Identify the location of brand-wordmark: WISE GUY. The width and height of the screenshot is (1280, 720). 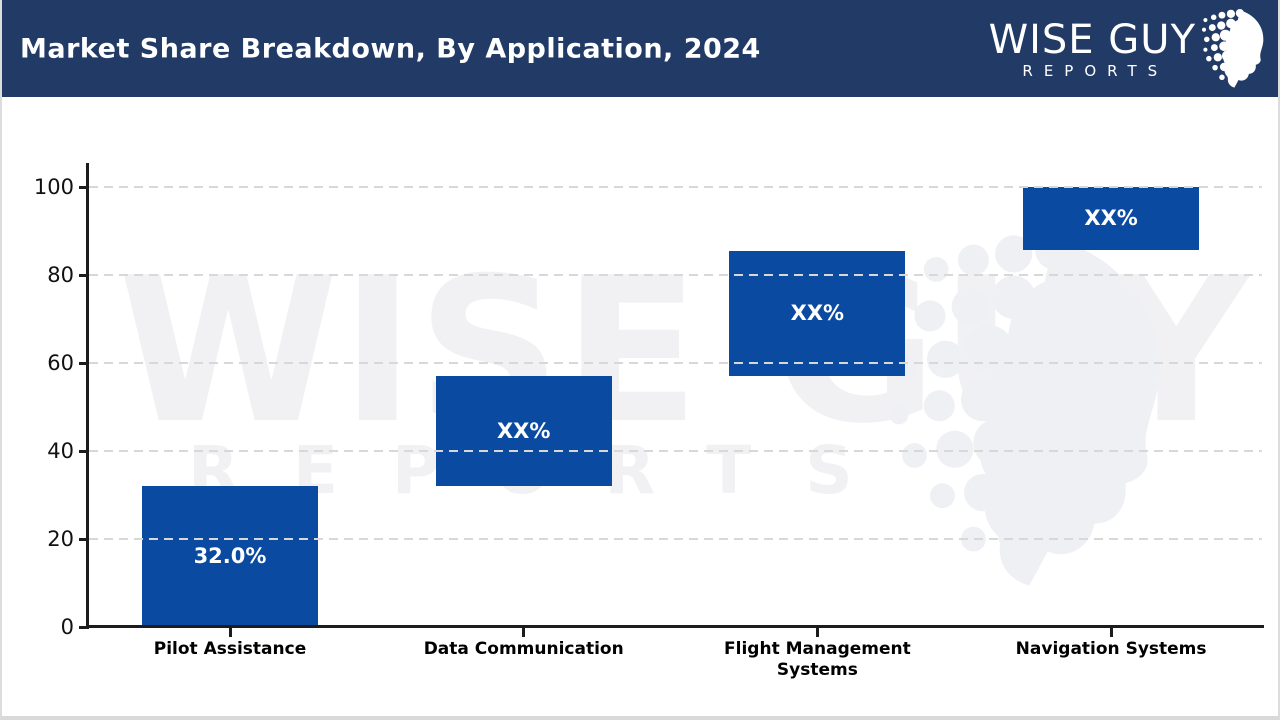
(1092, 39).